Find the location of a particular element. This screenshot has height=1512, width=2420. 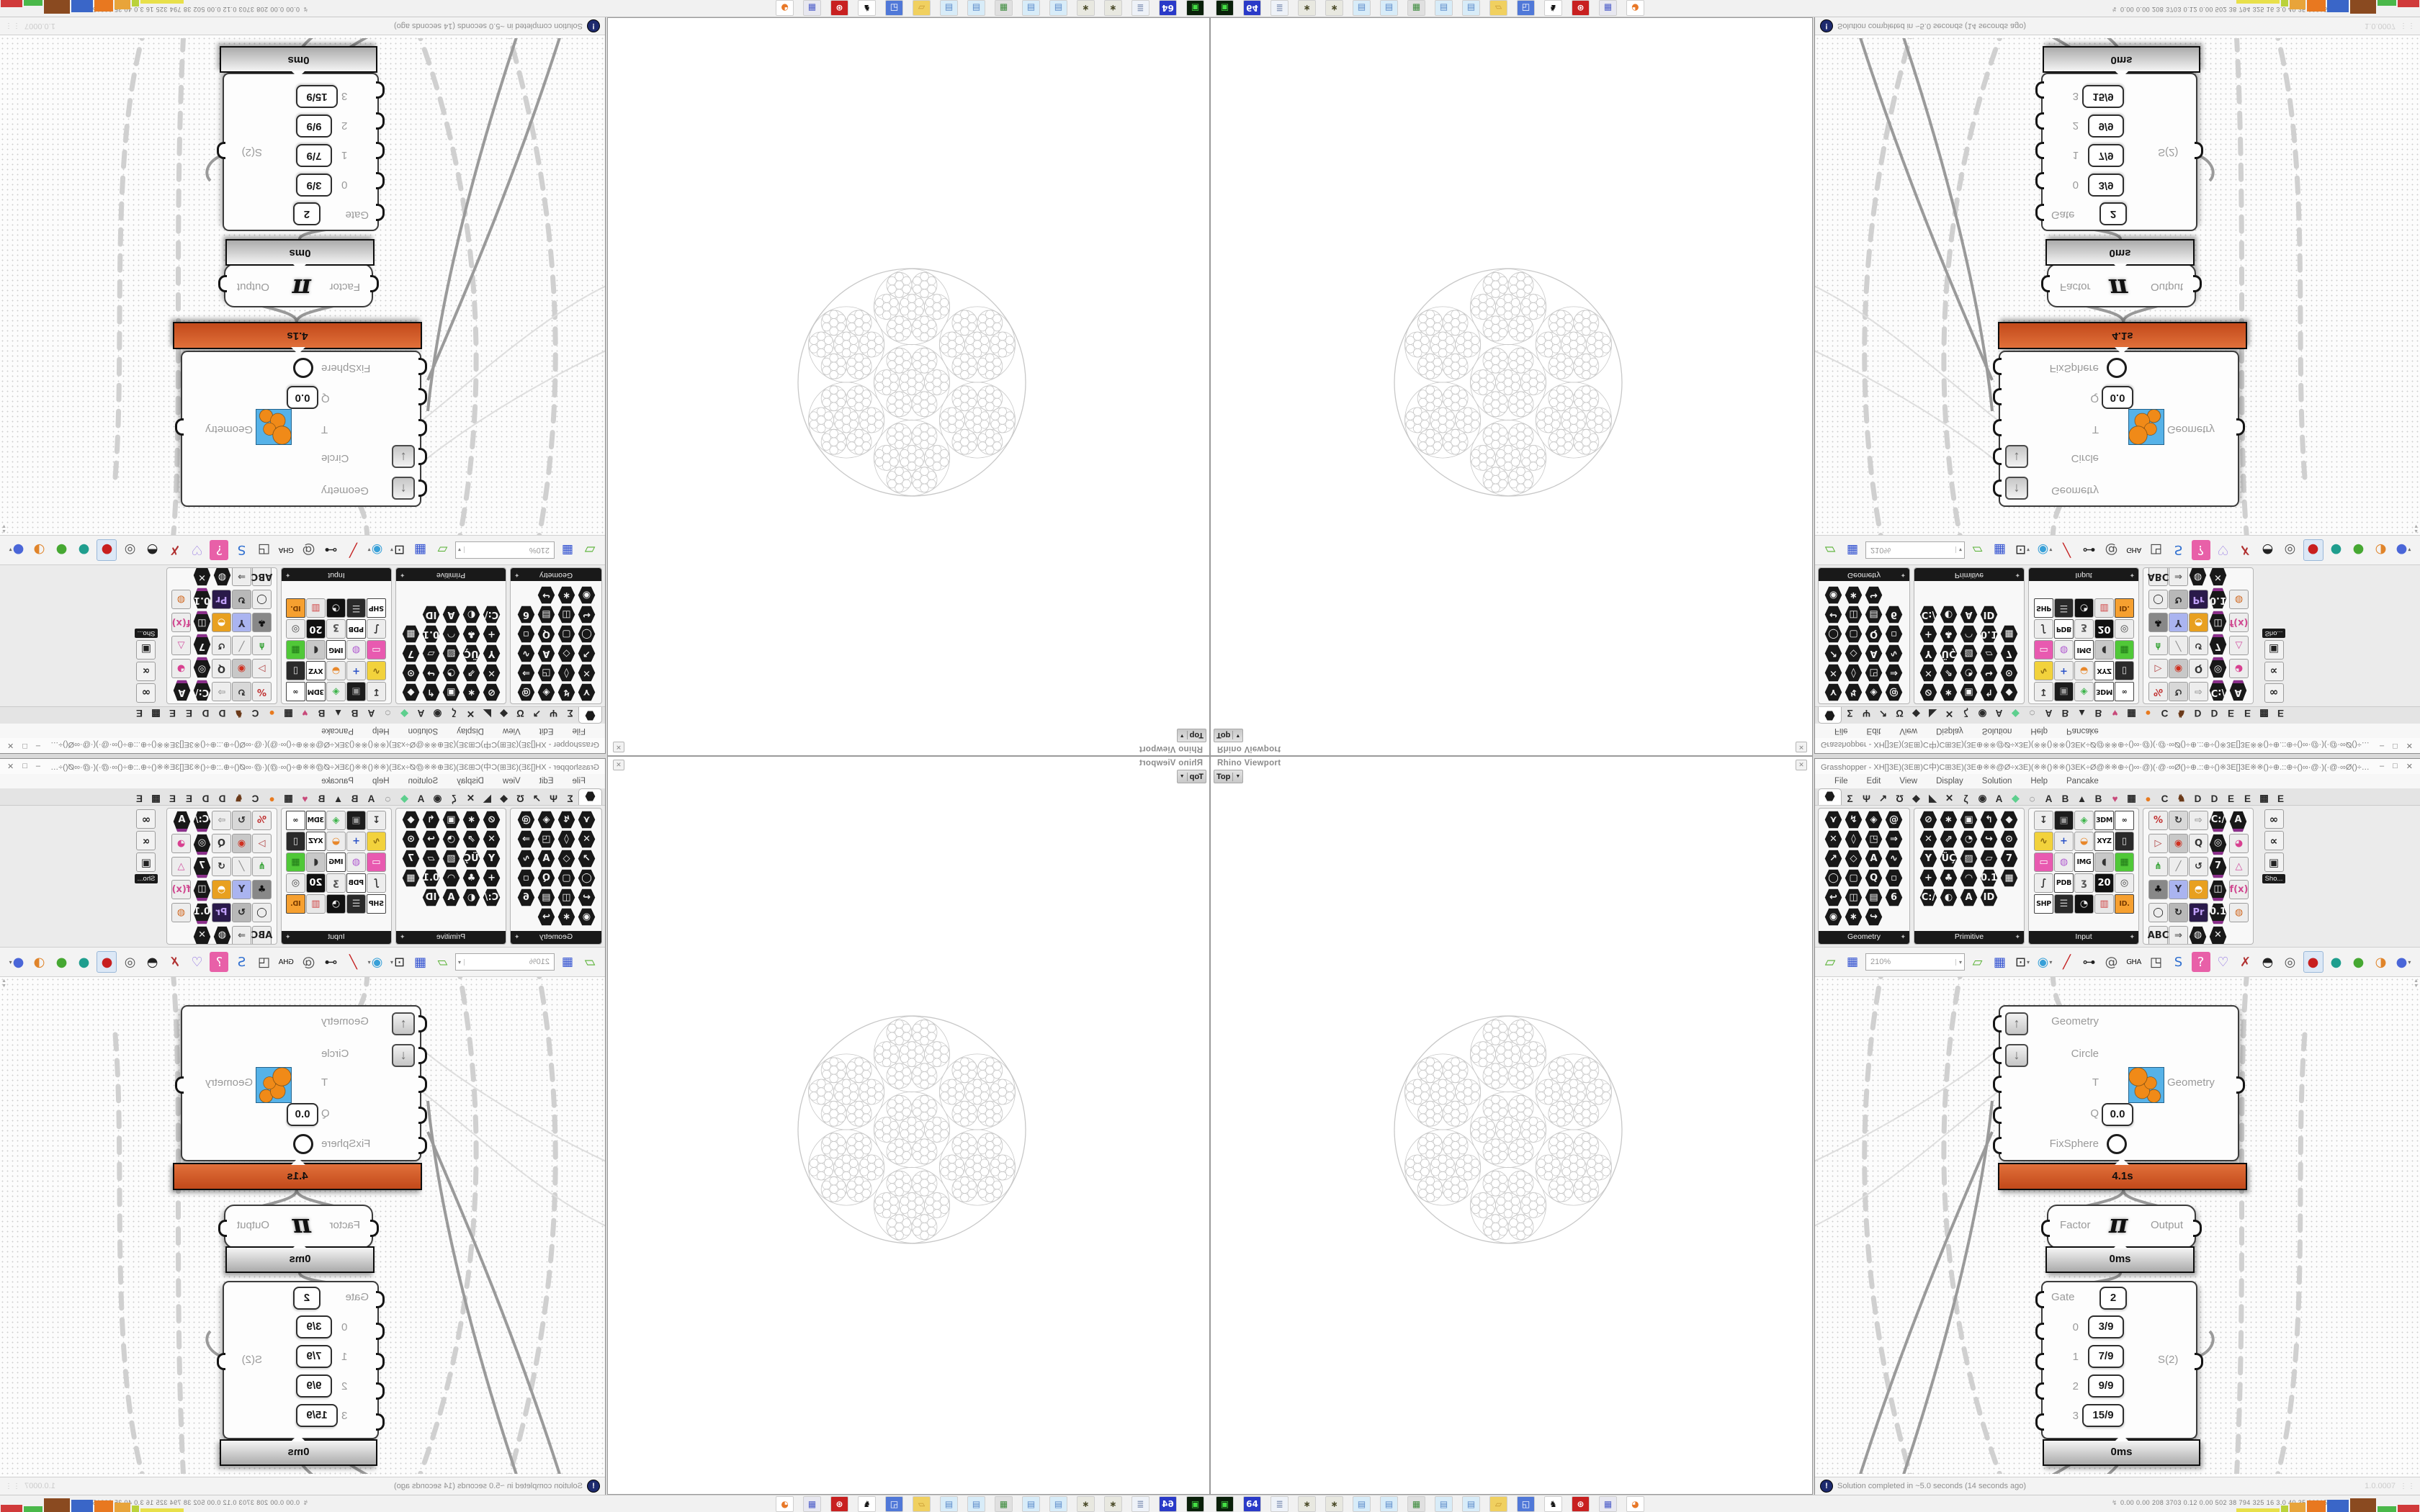

gh-tab: ↗ is located at coordinates (537, 798).